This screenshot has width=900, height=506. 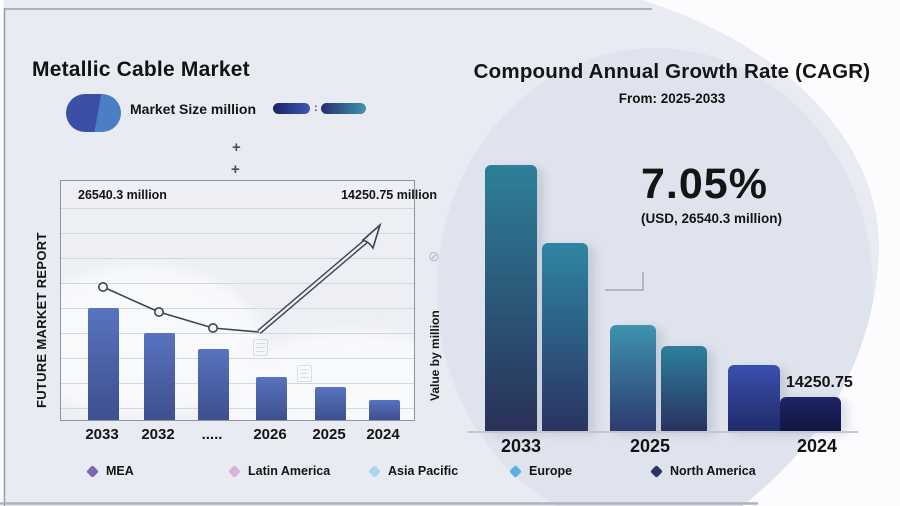 What do you see at coordinates (271, 398) in the screenshot?
I see `bar-2026` at bounding box center [271, 398].